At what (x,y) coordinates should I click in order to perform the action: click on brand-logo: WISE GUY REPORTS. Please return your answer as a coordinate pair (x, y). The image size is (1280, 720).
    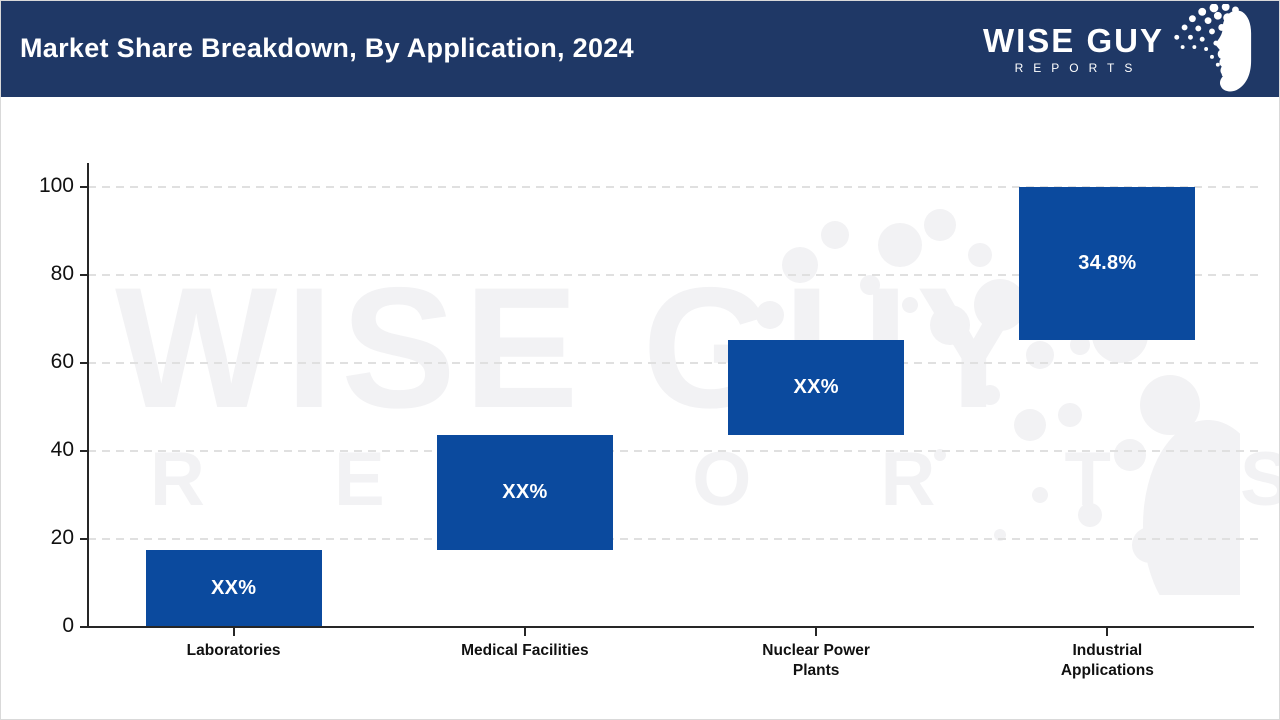
    Looking at the image, I should click on (1118, 48).